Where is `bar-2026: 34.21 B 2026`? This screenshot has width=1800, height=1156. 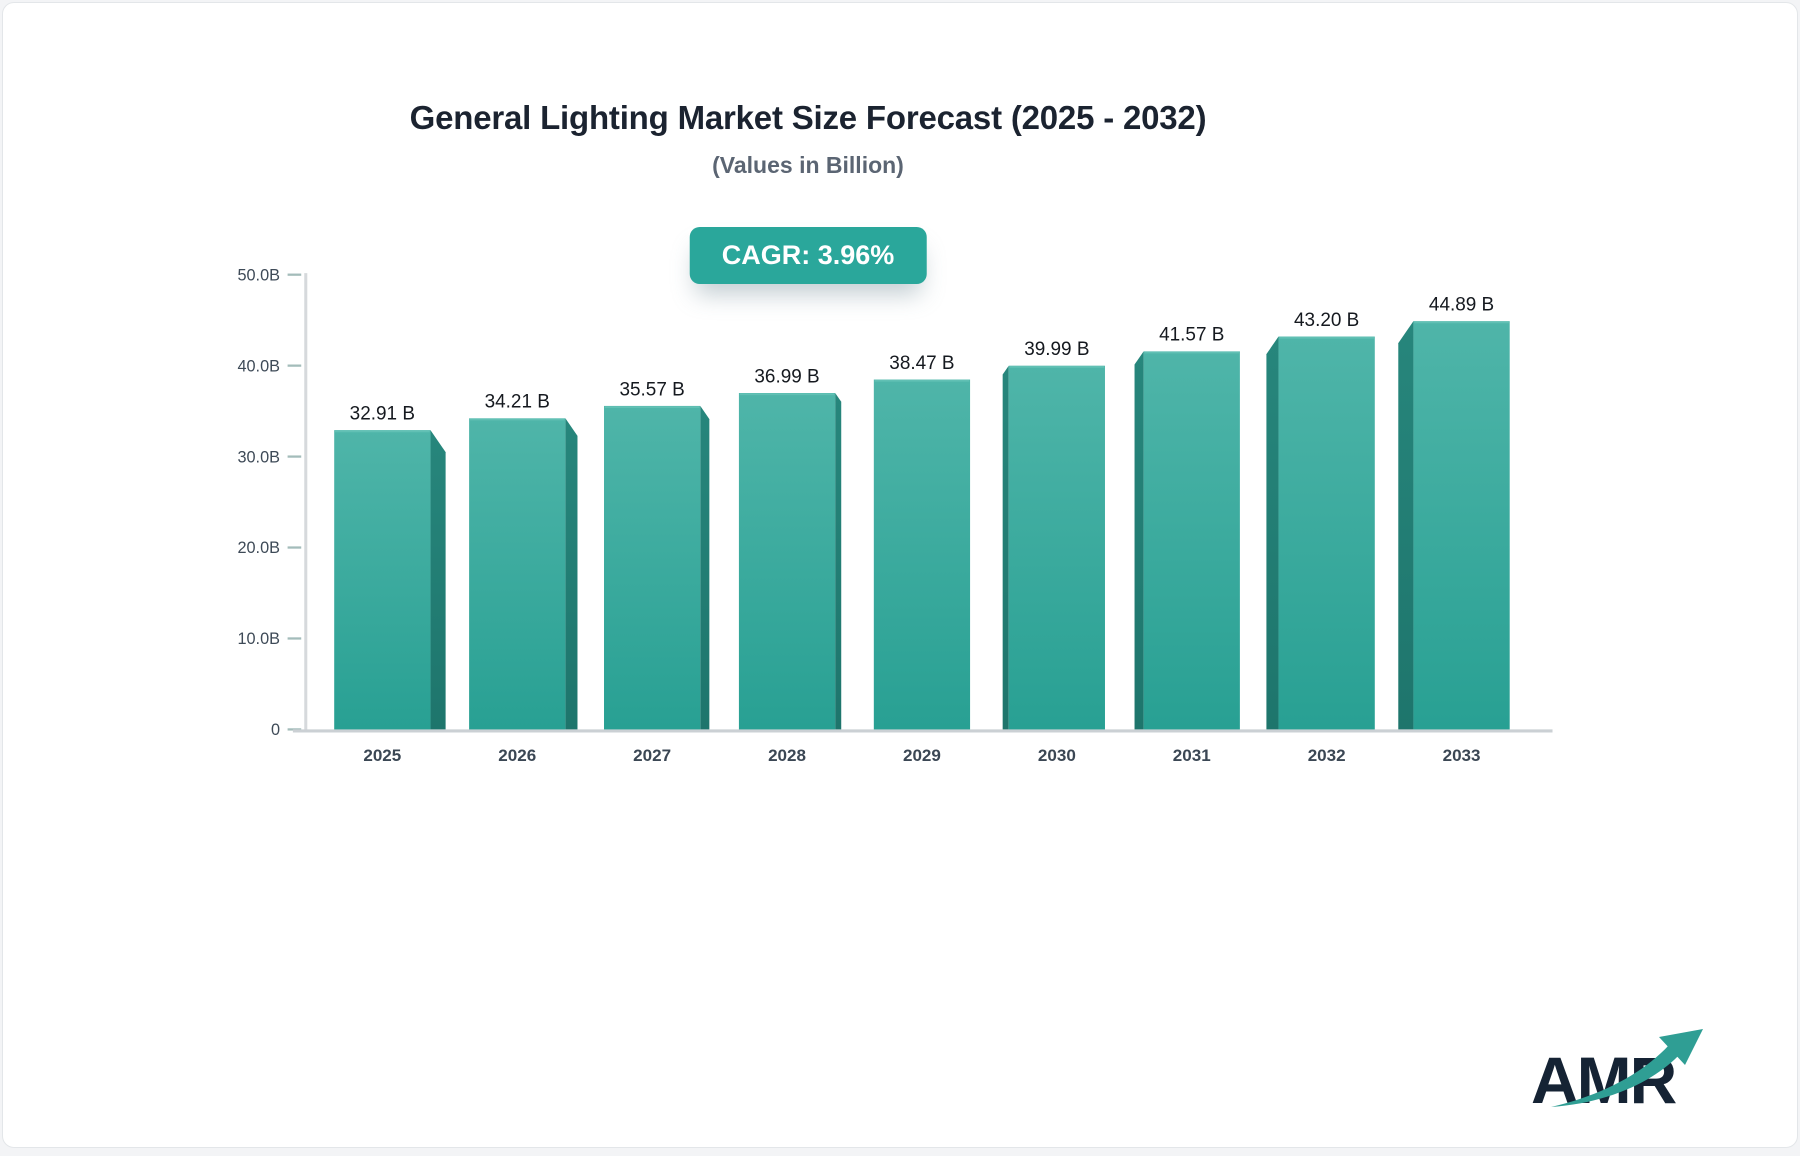
bar-2026: 34.21 B 2026 is located at coordinates (523, 579).